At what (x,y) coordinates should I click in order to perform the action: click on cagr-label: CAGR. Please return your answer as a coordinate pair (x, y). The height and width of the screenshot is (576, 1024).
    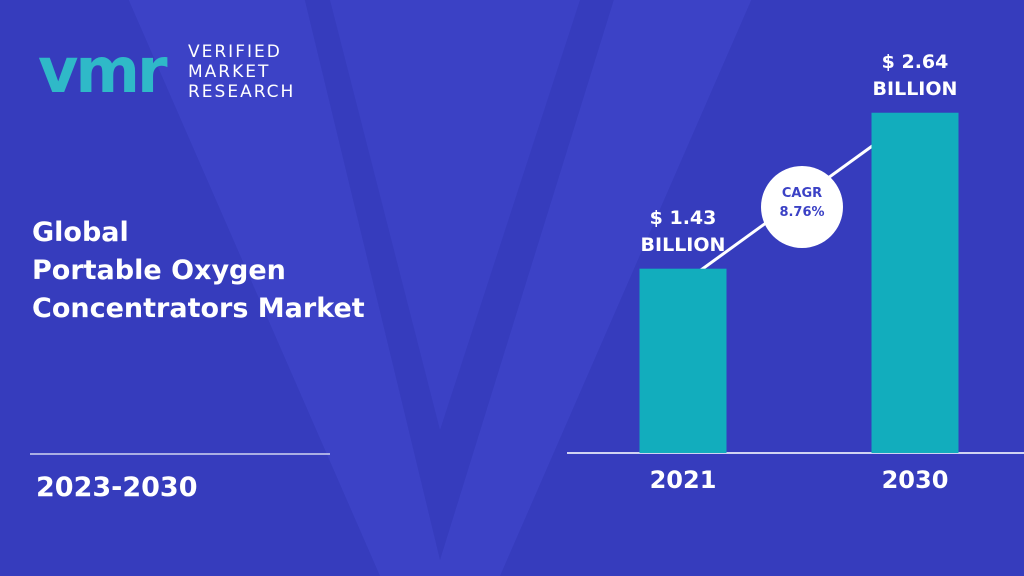
    Looking at the image, I should click on (802, 193).